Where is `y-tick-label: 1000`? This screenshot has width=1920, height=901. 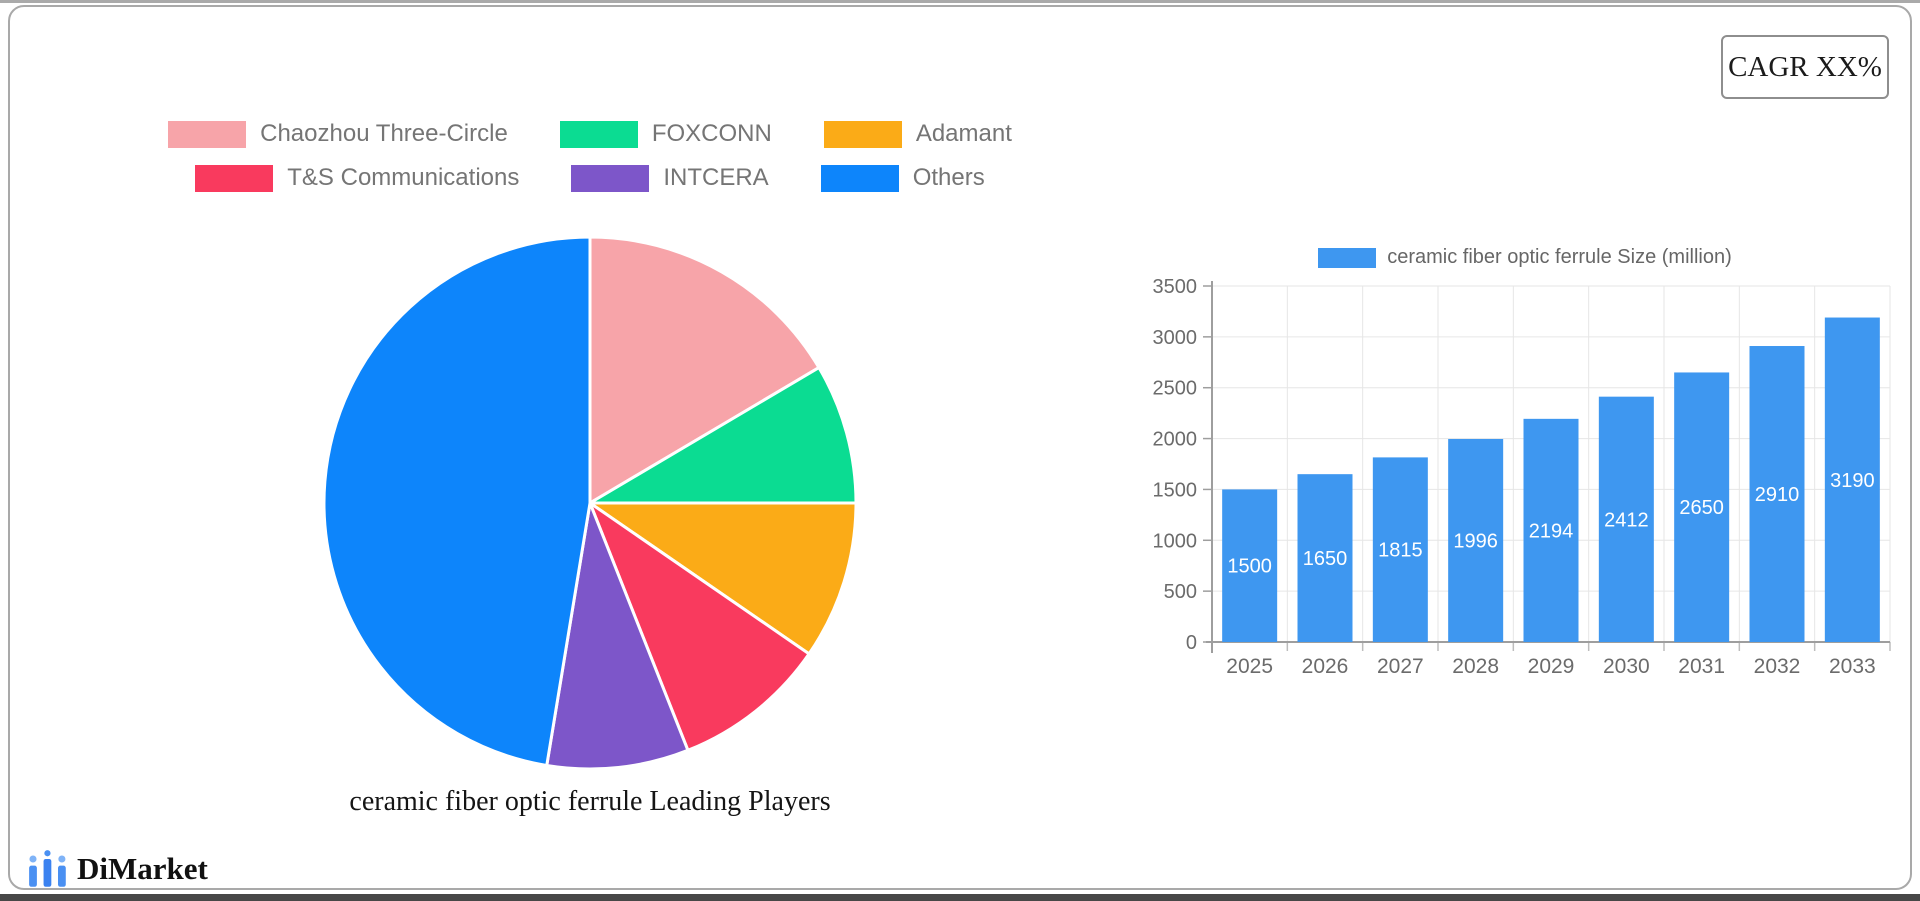
y-tick-label: 1000 is located at coordinates (1175, 541).